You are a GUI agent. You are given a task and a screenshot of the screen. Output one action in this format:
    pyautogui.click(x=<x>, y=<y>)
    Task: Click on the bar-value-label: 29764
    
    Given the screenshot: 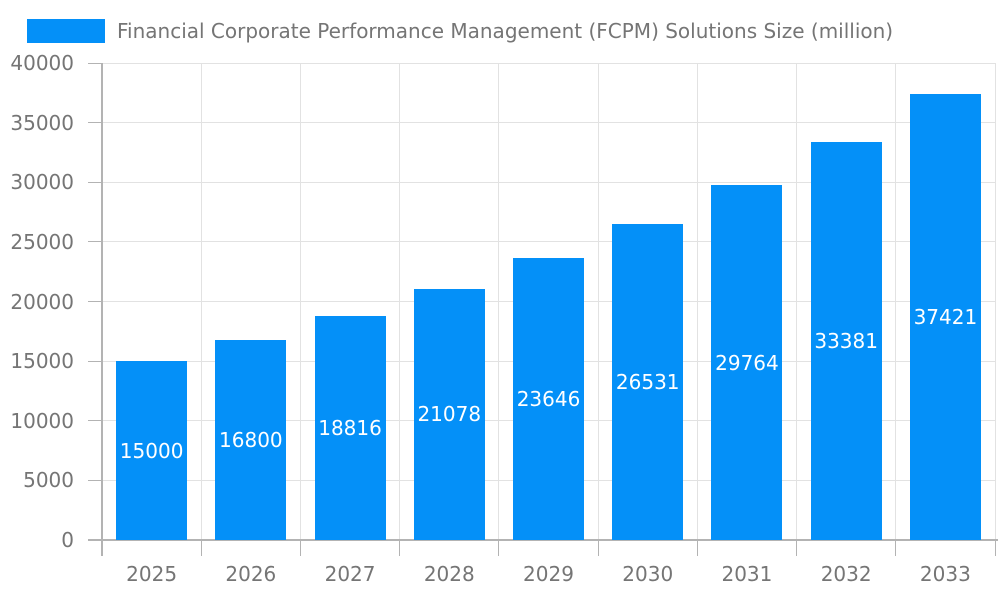 What is the action you would take?
    pyautogui.click(x=747, y=362)
    